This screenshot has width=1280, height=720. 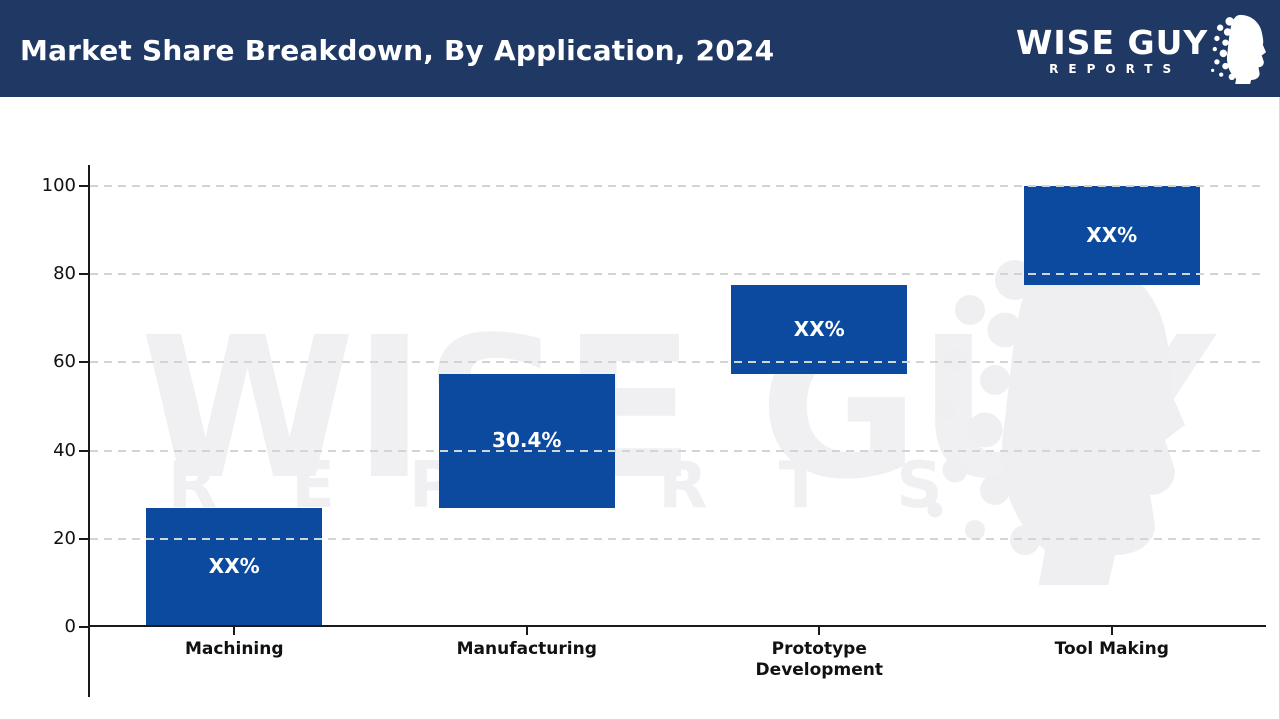 What do you see at coordinates (64, 274) in the screenshot?
I see `y-axis-tick-label: 80` at bounding box center [64, 274].